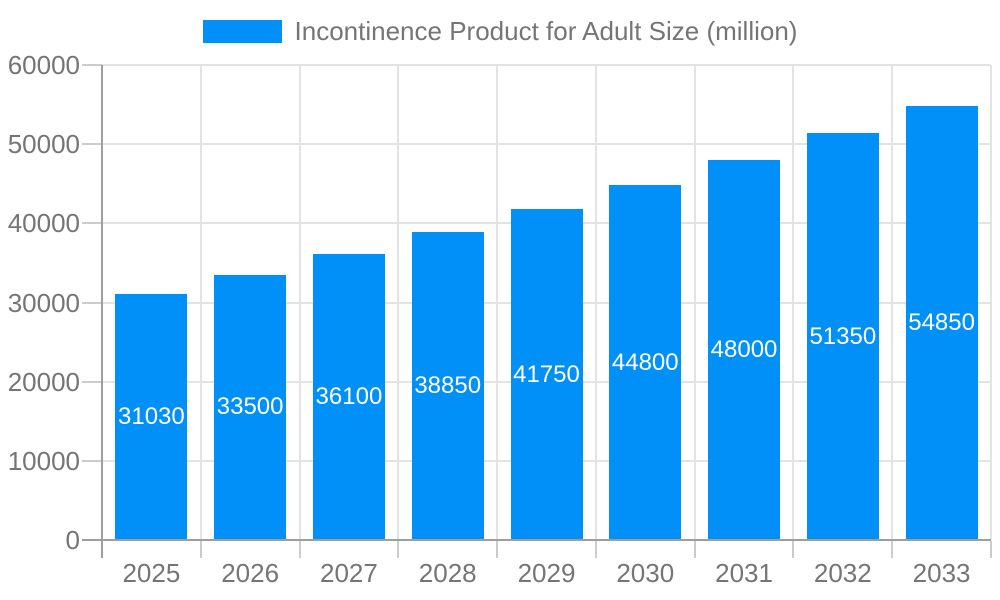 This screenshot has height=600, width=1000. Describe the element at coordinates (43, 302) in the screenshot. I see `y-tick-label: 30000` at that location.